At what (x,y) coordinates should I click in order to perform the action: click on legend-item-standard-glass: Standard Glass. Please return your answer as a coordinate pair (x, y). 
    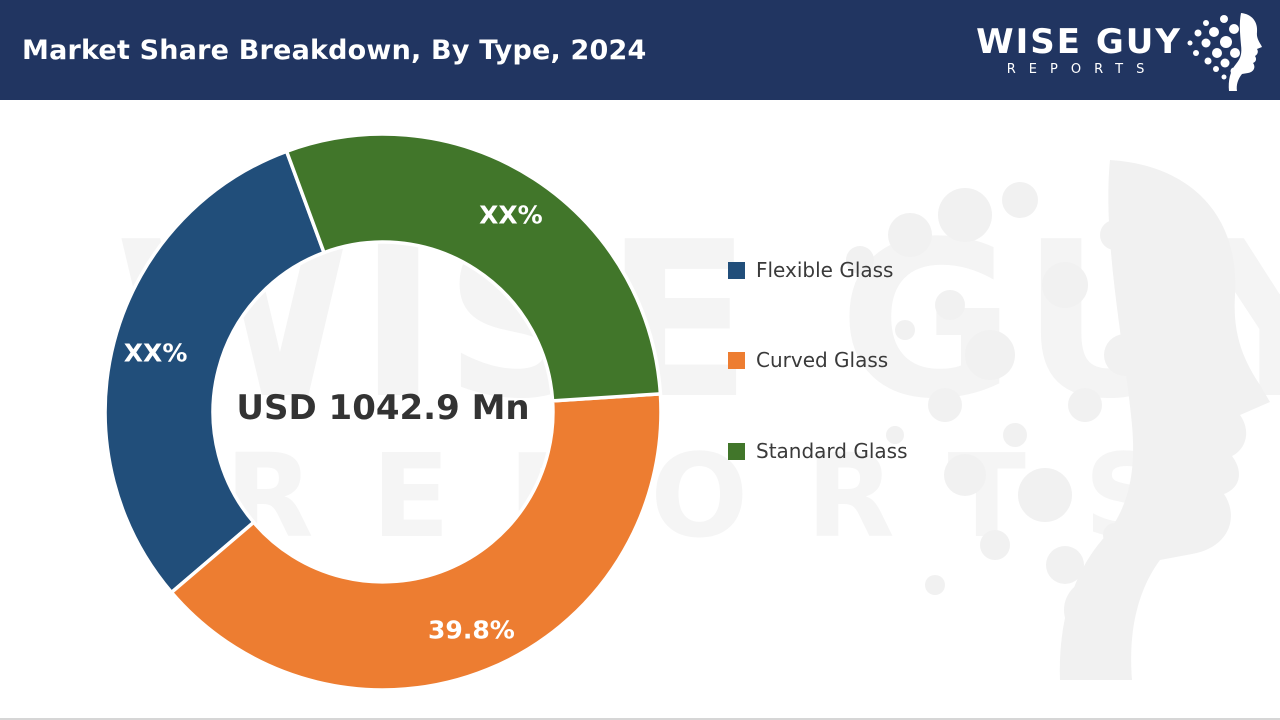
    Looking at the image, I should click on (818, 451).